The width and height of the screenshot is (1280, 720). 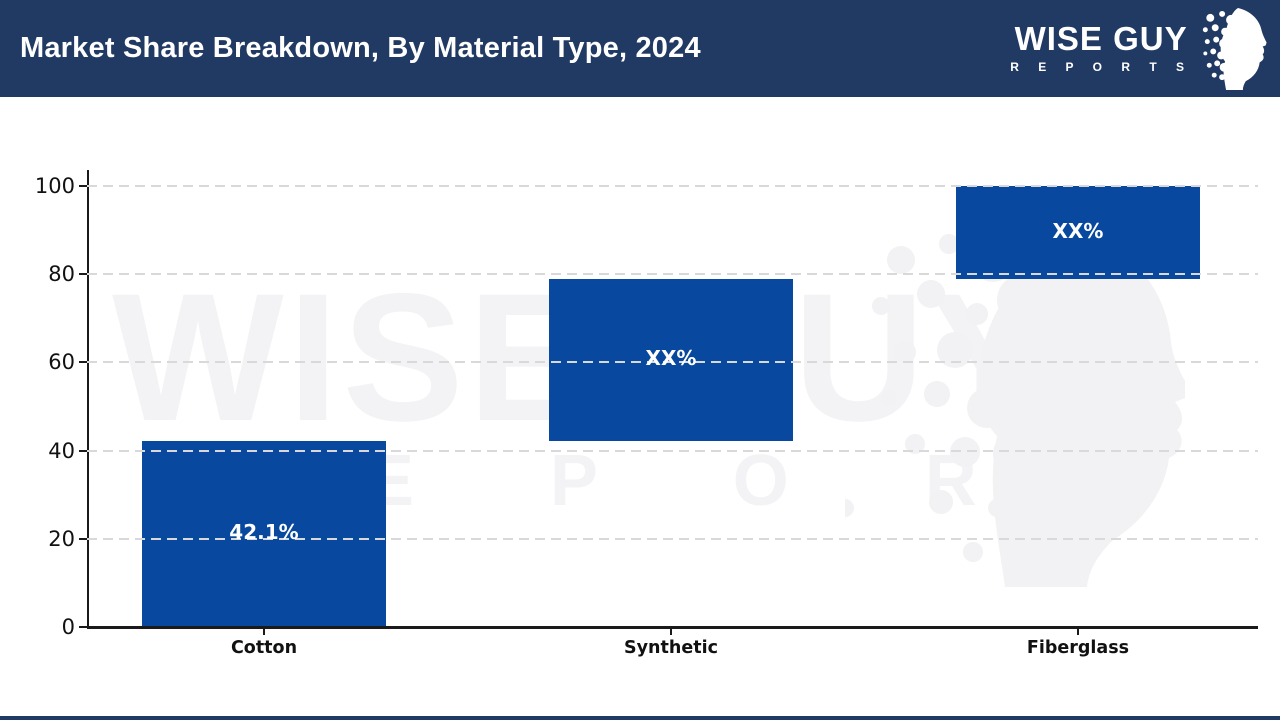 I want to click on bar-value-label-cotton: 42.1%, so click(x=264, y=532).